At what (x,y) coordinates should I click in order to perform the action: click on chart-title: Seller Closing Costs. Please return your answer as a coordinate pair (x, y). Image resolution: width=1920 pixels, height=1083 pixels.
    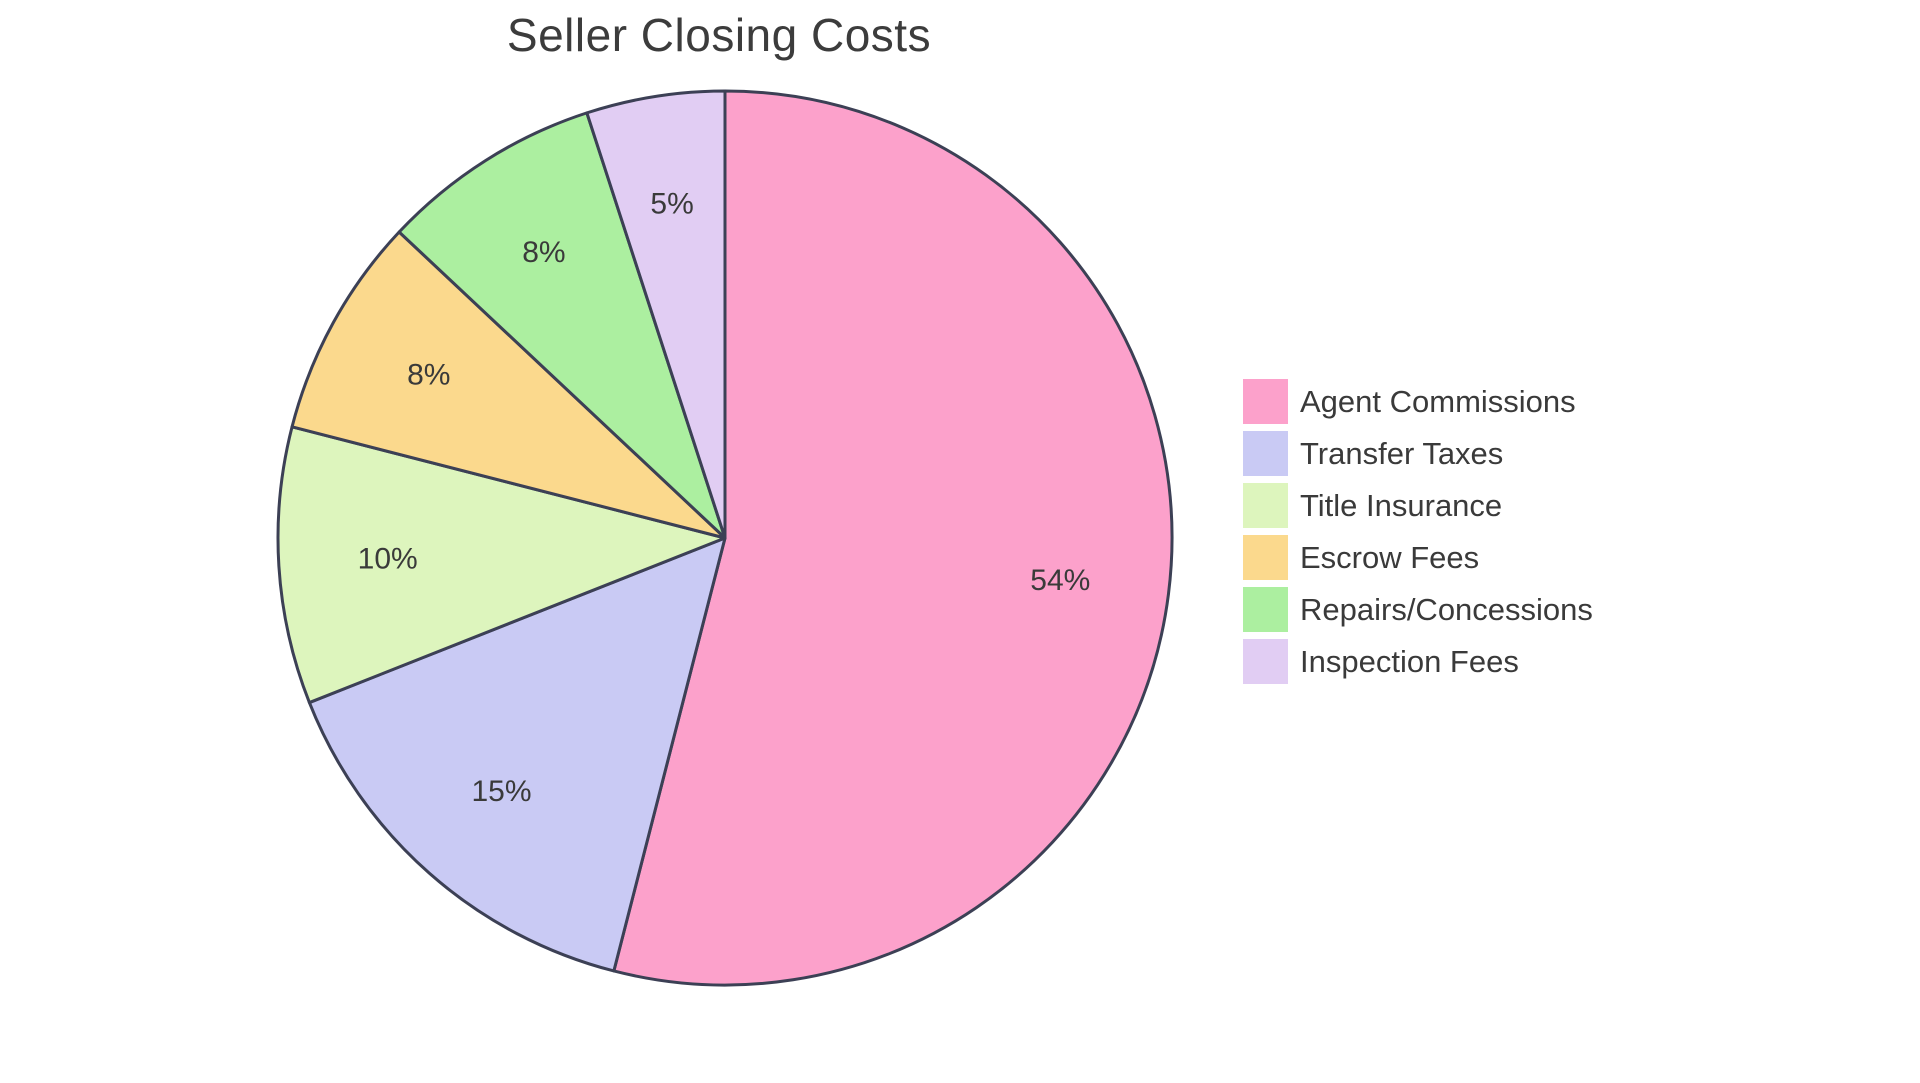
    Looking at the image, I should click on (719, 35).